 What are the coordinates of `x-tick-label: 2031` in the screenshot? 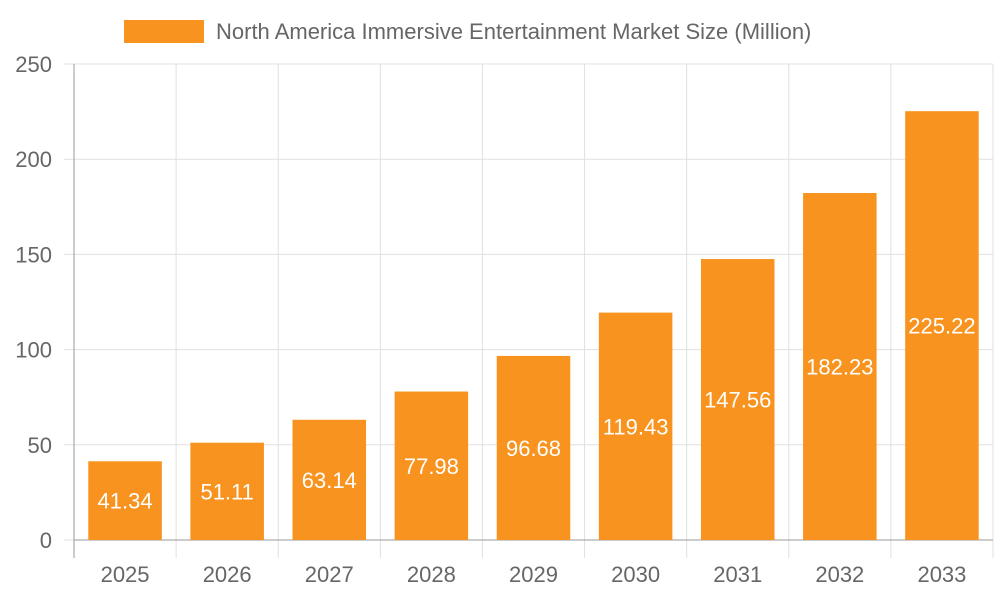 It's located at (737, 574).